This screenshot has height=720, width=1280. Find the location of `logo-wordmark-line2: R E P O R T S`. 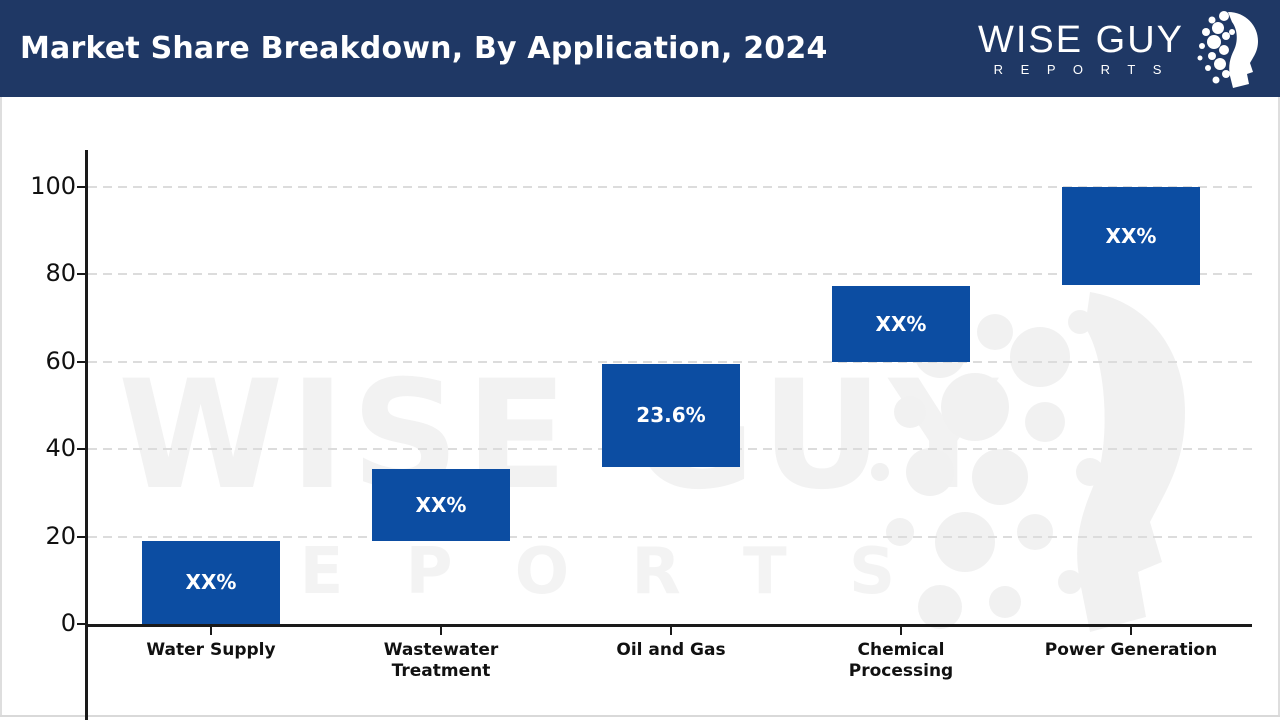

logo-wordmark-line2: R E P O R T S is located at coordinates (1081, 69).